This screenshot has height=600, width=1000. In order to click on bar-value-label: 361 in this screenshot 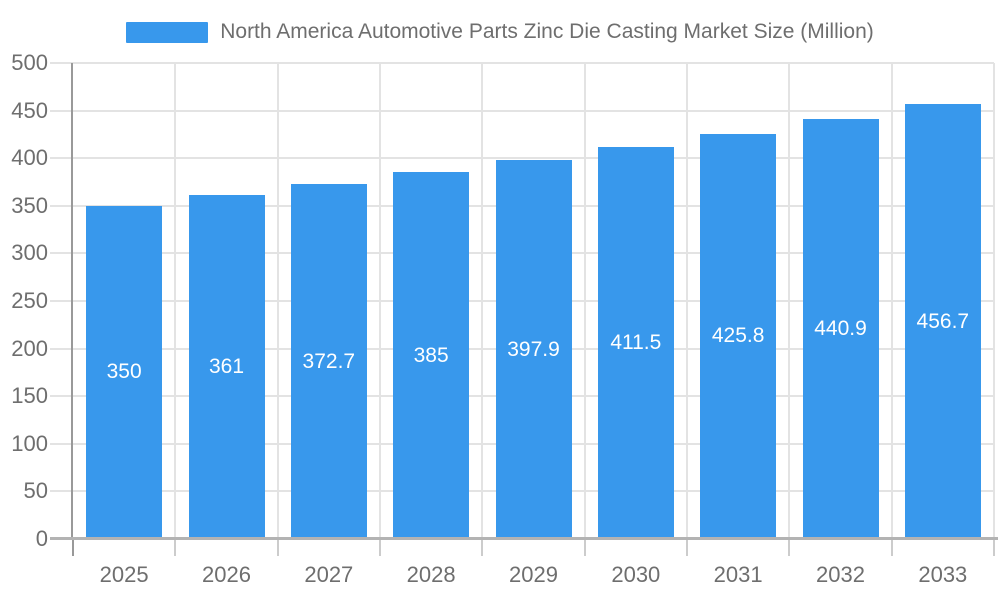, I will do `click(226, 367)`.